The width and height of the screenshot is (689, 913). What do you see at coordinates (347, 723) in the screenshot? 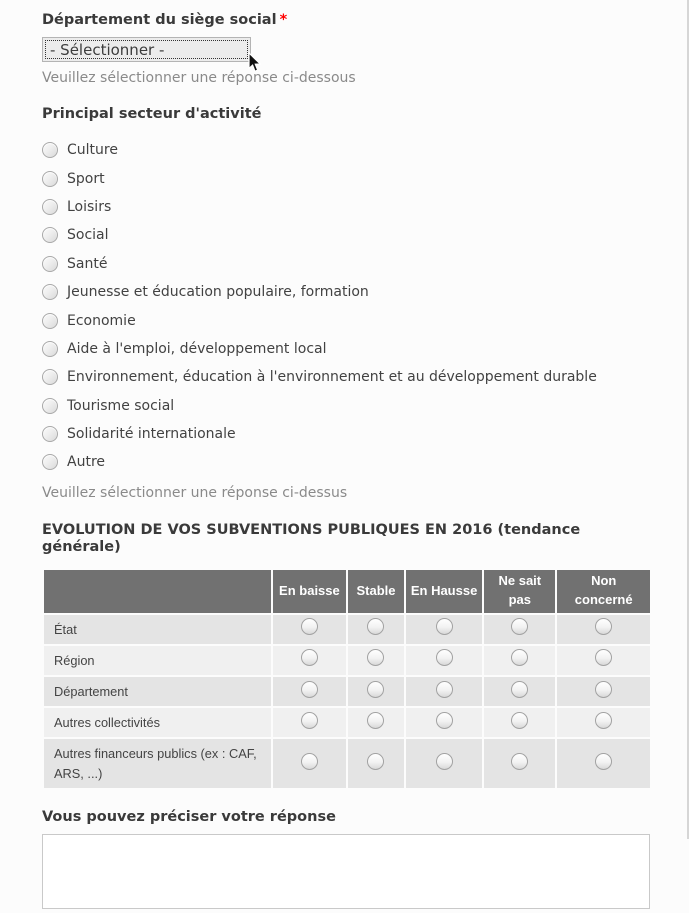
I see `matrix-row-autres-collectivites: Autres collectivités` at bounding box center [347, 723].